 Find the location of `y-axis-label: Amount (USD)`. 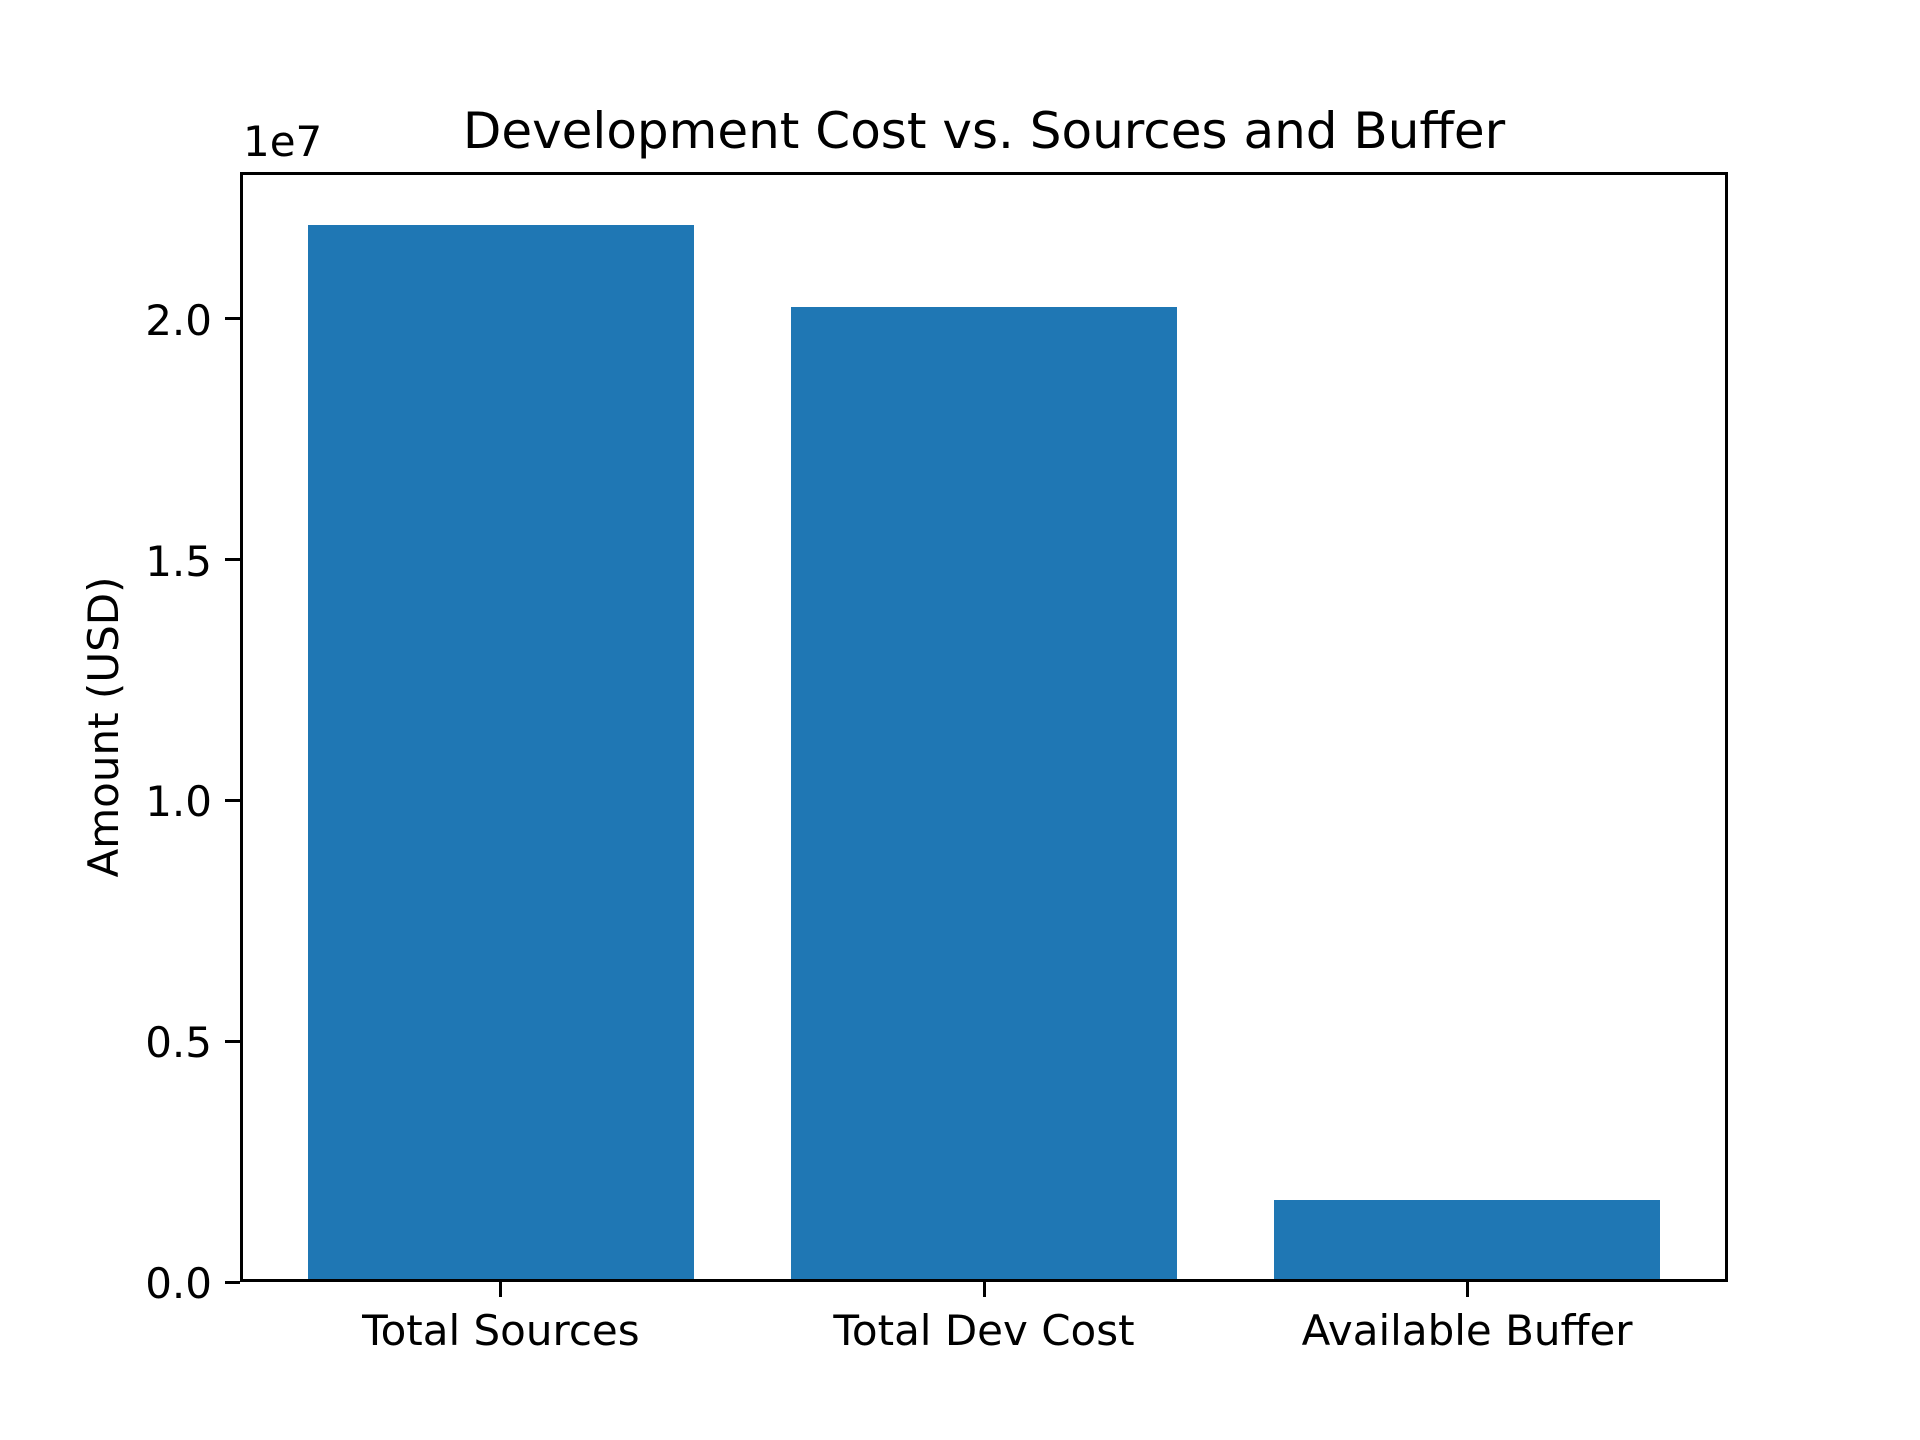

y-axis-label: Amount (USD) is located at coordinates (103, 727).